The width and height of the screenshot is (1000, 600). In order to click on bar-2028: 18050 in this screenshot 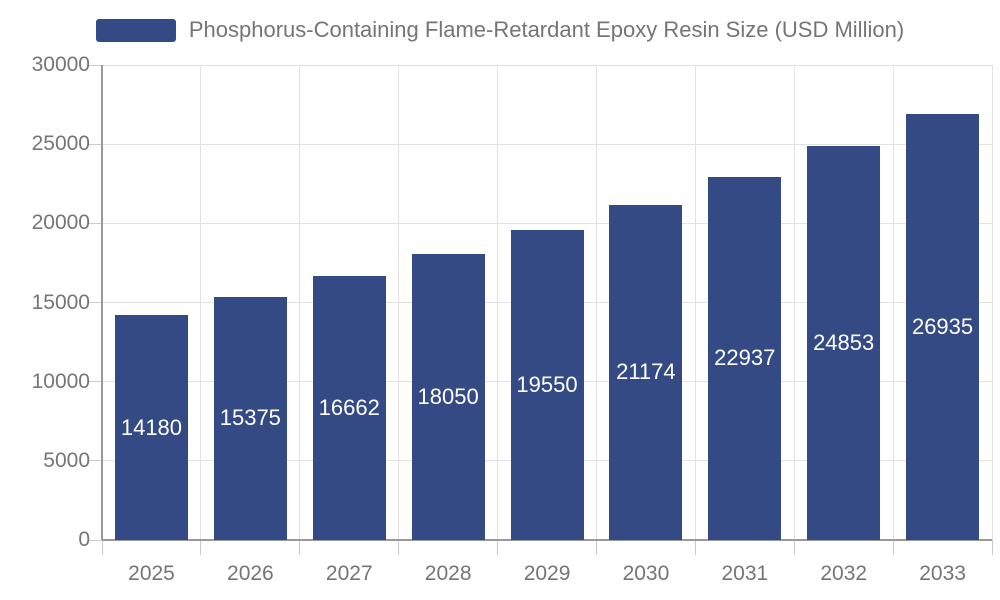, I will do `click(448, 397)`.